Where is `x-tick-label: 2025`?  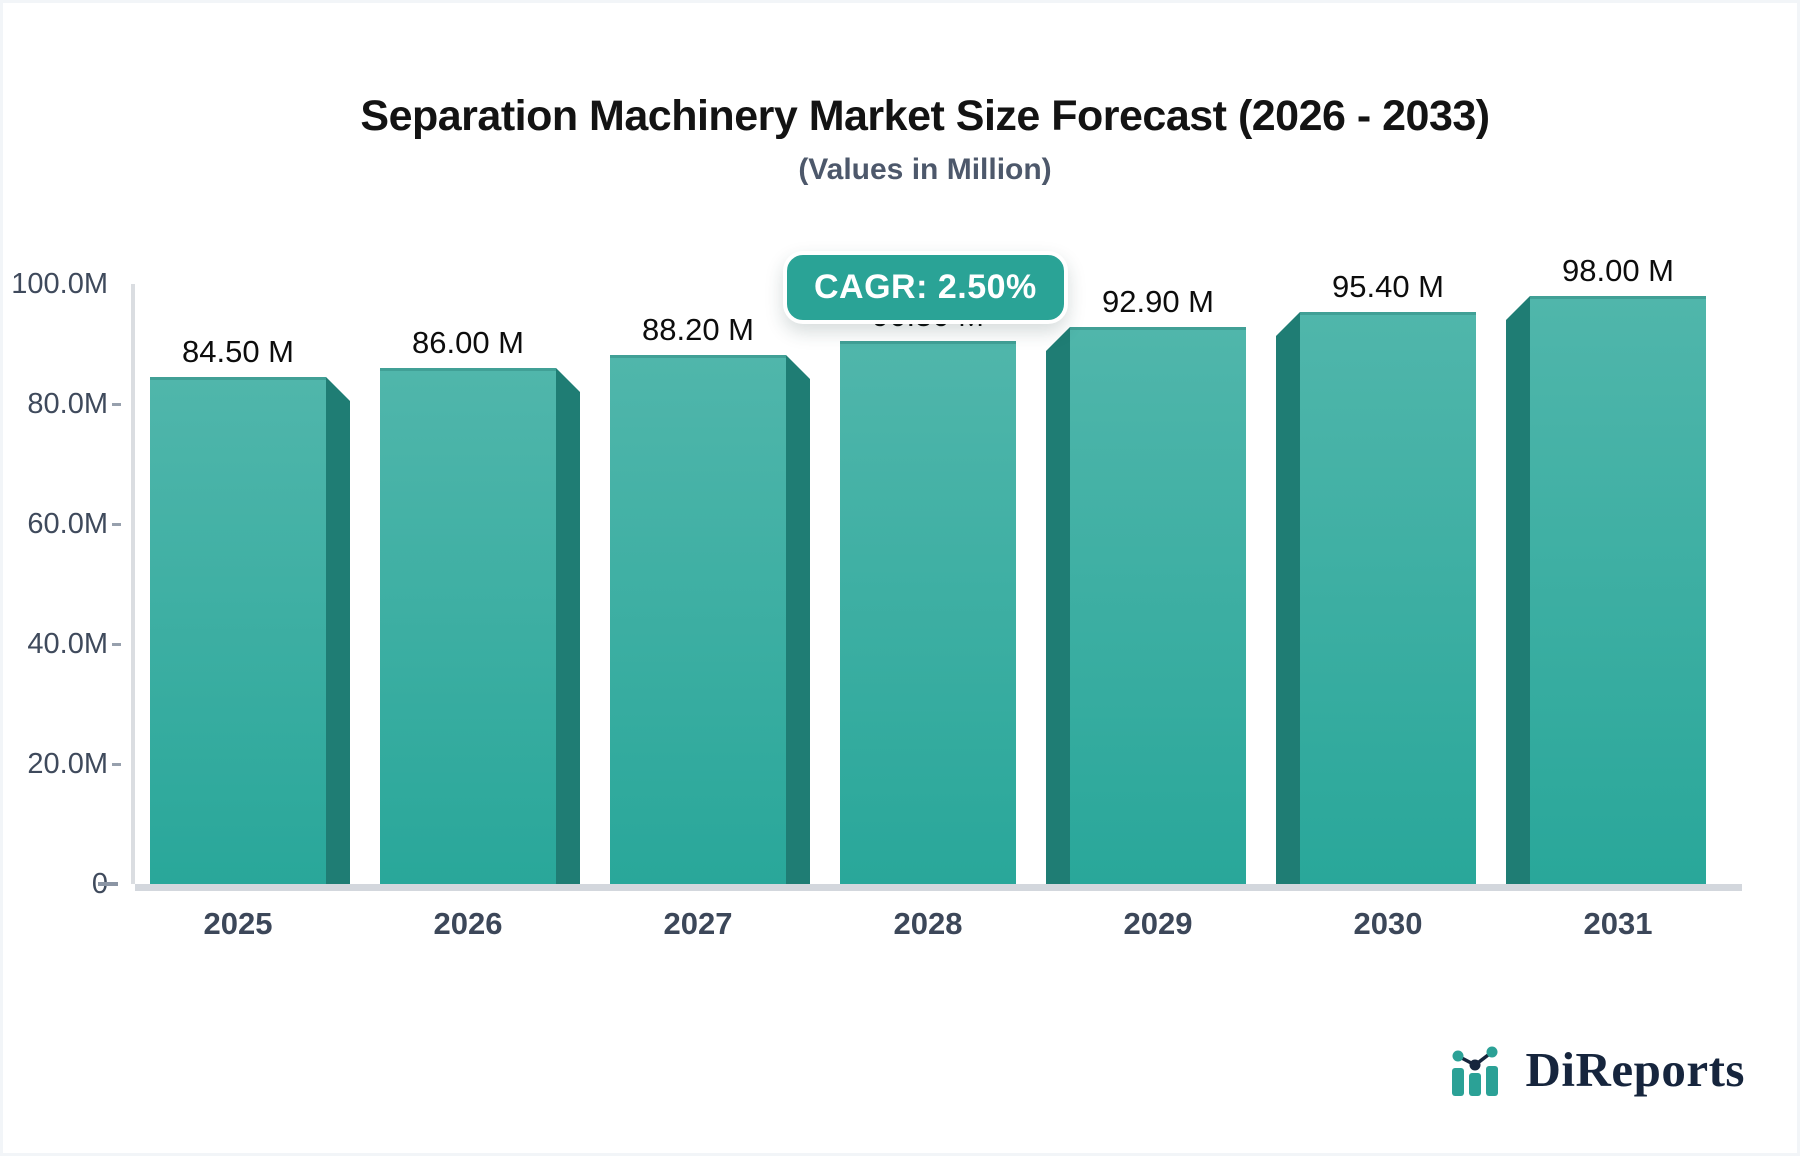
x-tick-label: 2025 is located at coordinates (238, 923).